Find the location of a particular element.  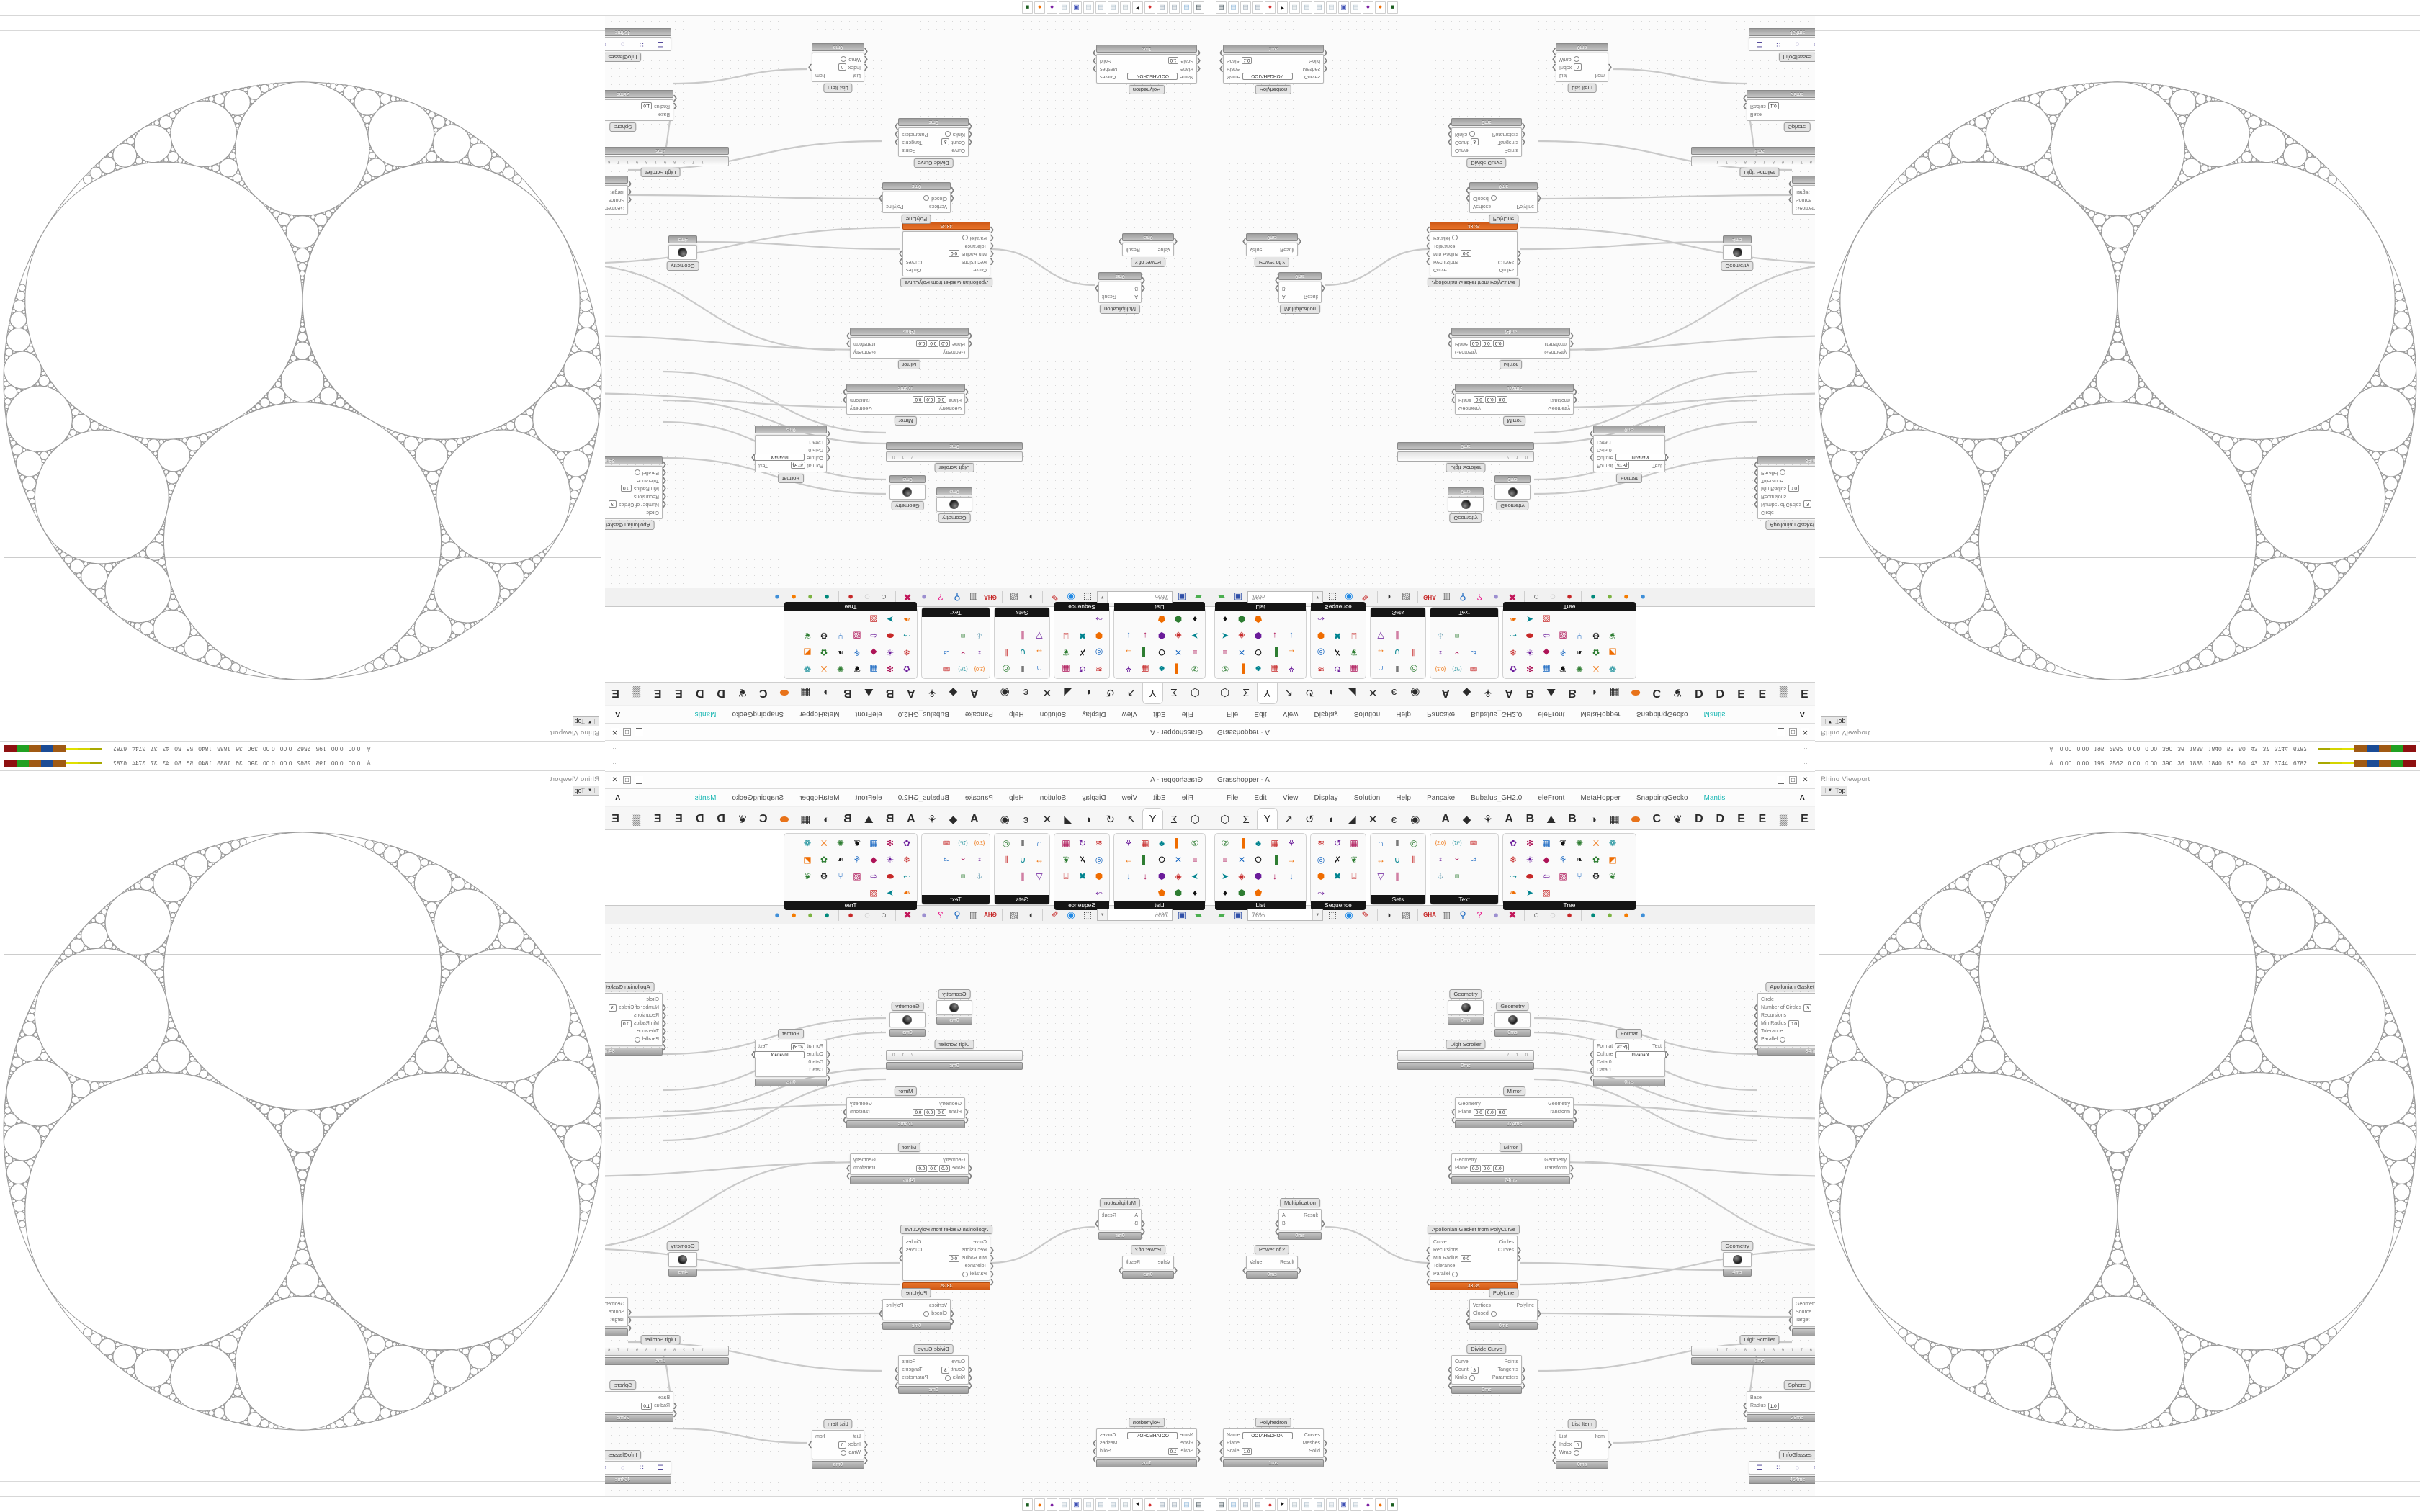

zoom-input: 76% ▼ is located at coordinates (1285, 597).